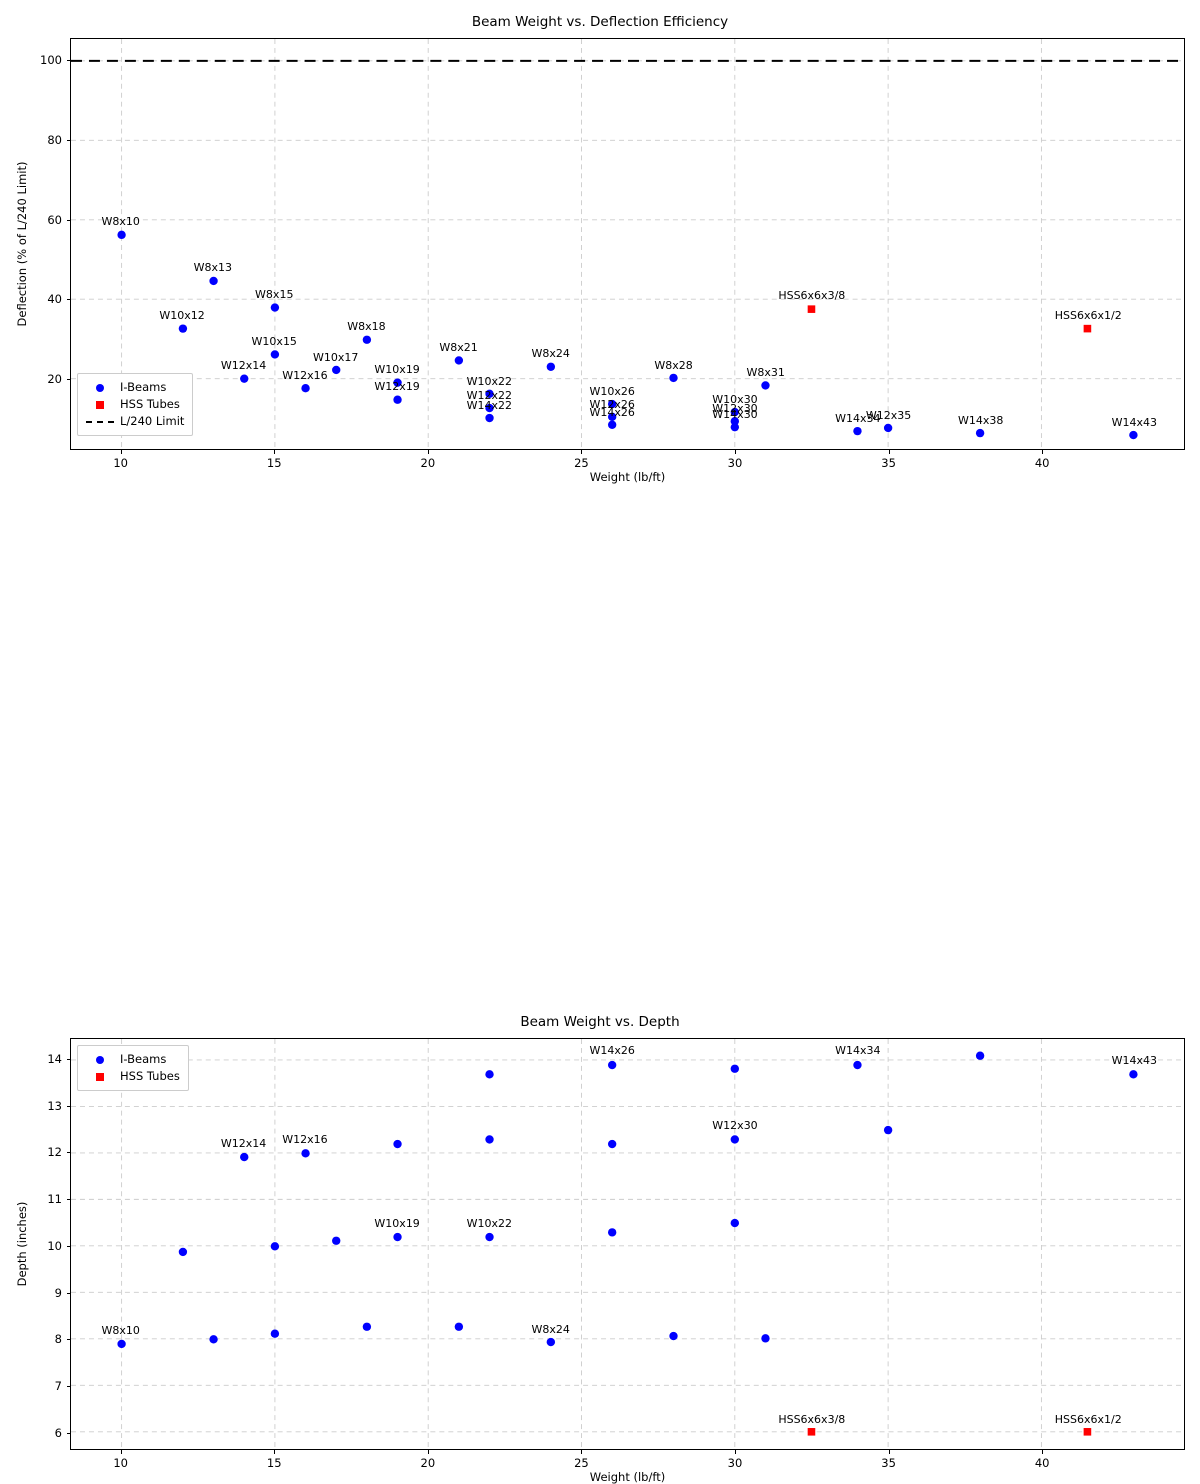 The image size is (1200, 1484). Describe the element at coordinates (54, 219) in the screenshot. I see `y-tick-label: 60` at that location.